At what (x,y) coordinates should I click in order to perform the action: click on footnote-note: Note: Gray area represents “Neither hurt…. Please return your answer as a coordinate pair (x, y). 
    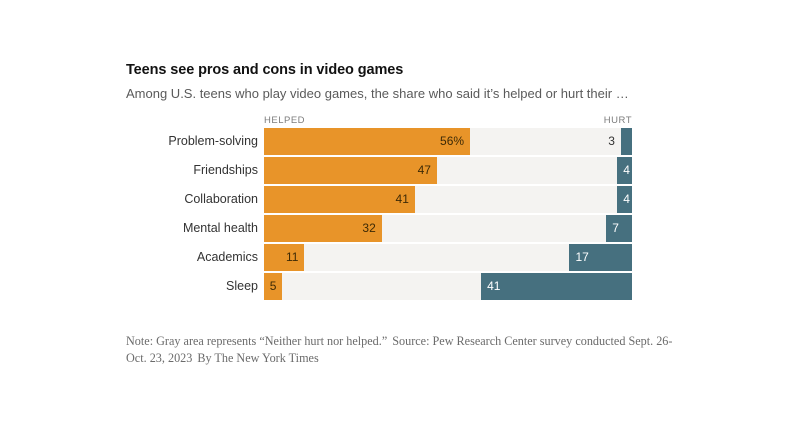
    Looking at the image, I should click on (257, 341).